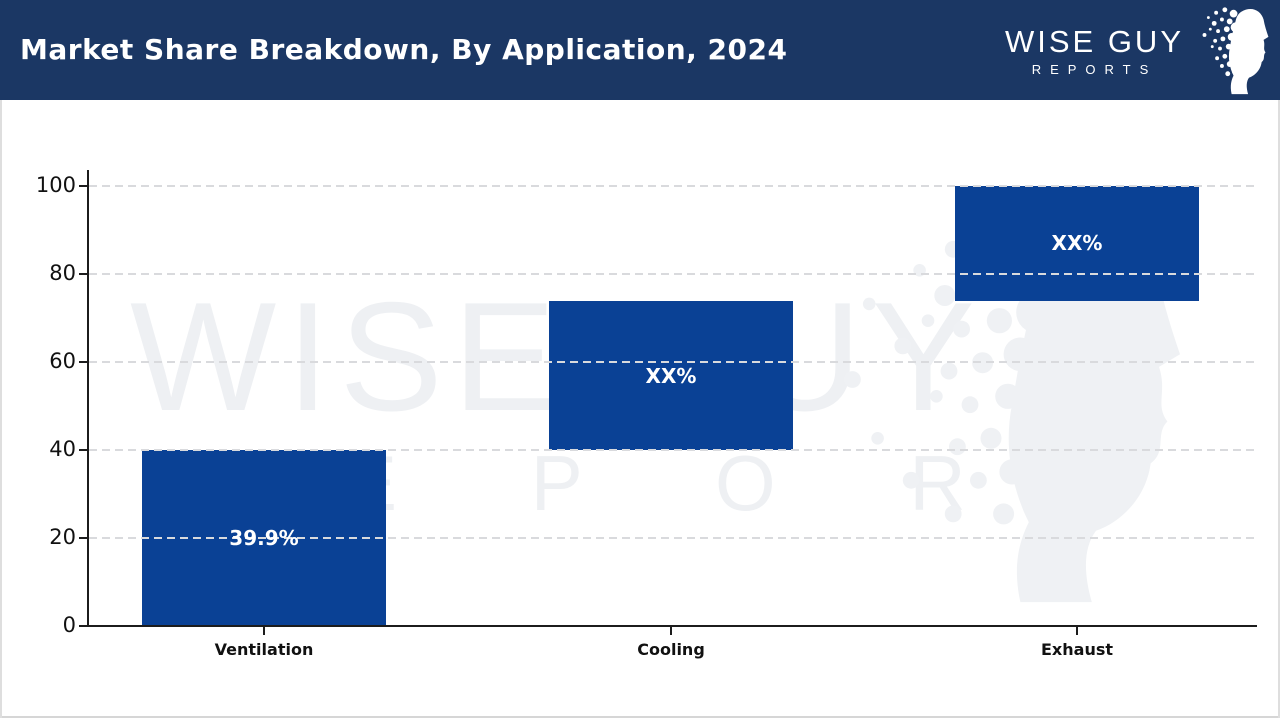 This screenshot has height=720, width=1280. I want to click on y-axis-tick-label-80: 80, so click(62, 273).